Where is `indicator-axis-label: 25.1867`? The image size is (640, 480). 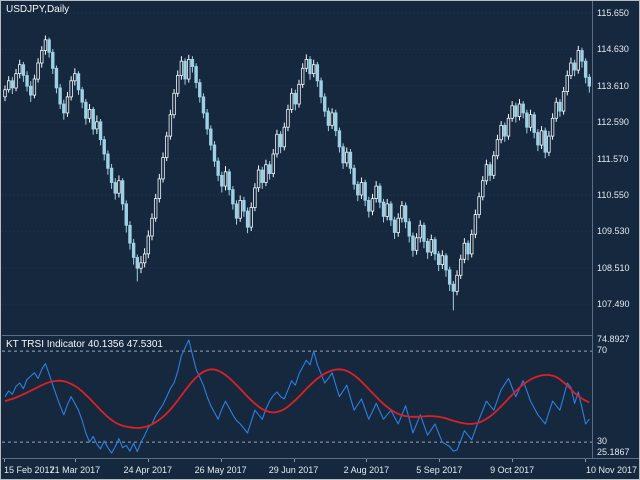 indicator-axis-label: 25.1867 is located at coordinates (613, 452).